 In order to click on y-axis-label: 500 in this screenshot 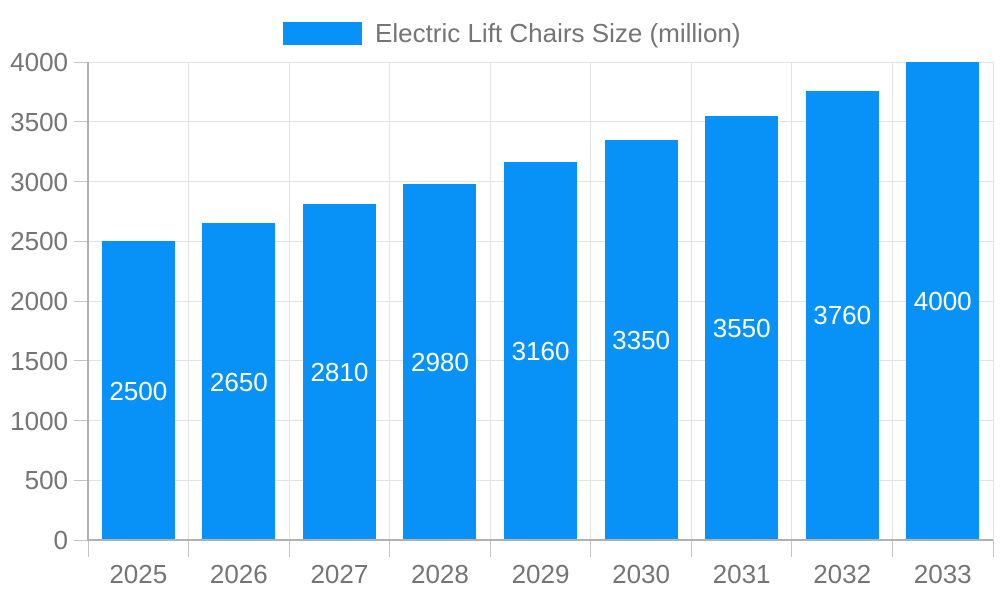, I will do `click(46, 480)`.